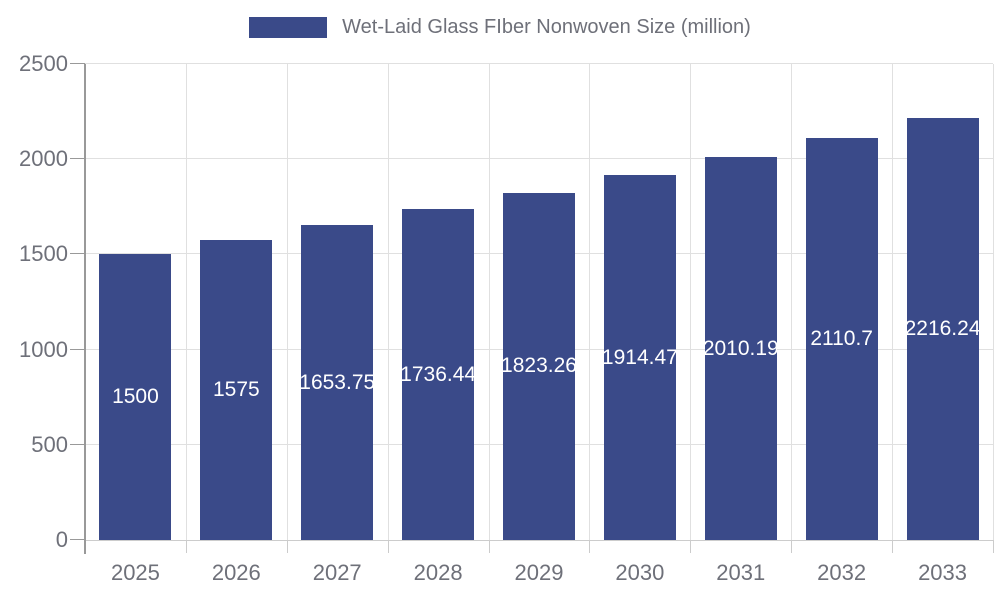  Describe the element at coordinates (43, 254) in the screenshot. I see `y-axis-label: 1500` at that location.